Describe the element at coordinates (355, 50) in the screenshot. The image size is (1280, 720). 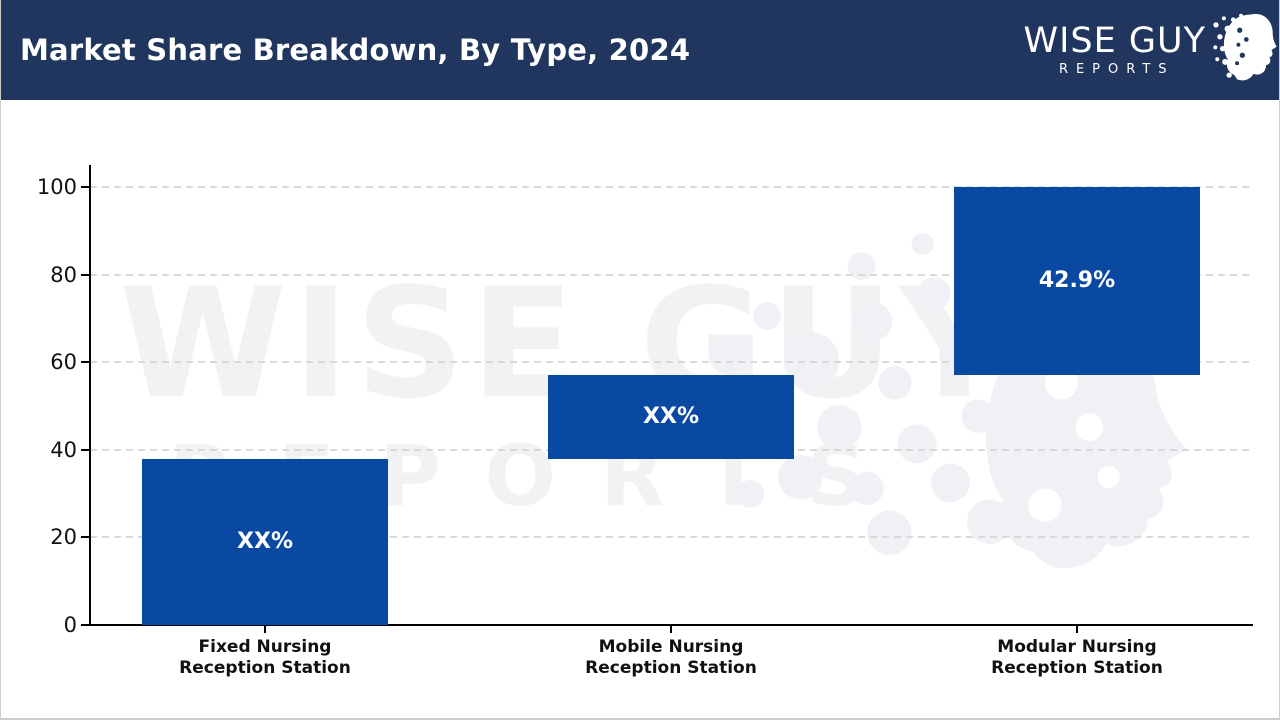
I see `page-title: Market Share Breakdown, By Type, 2024` at that location.